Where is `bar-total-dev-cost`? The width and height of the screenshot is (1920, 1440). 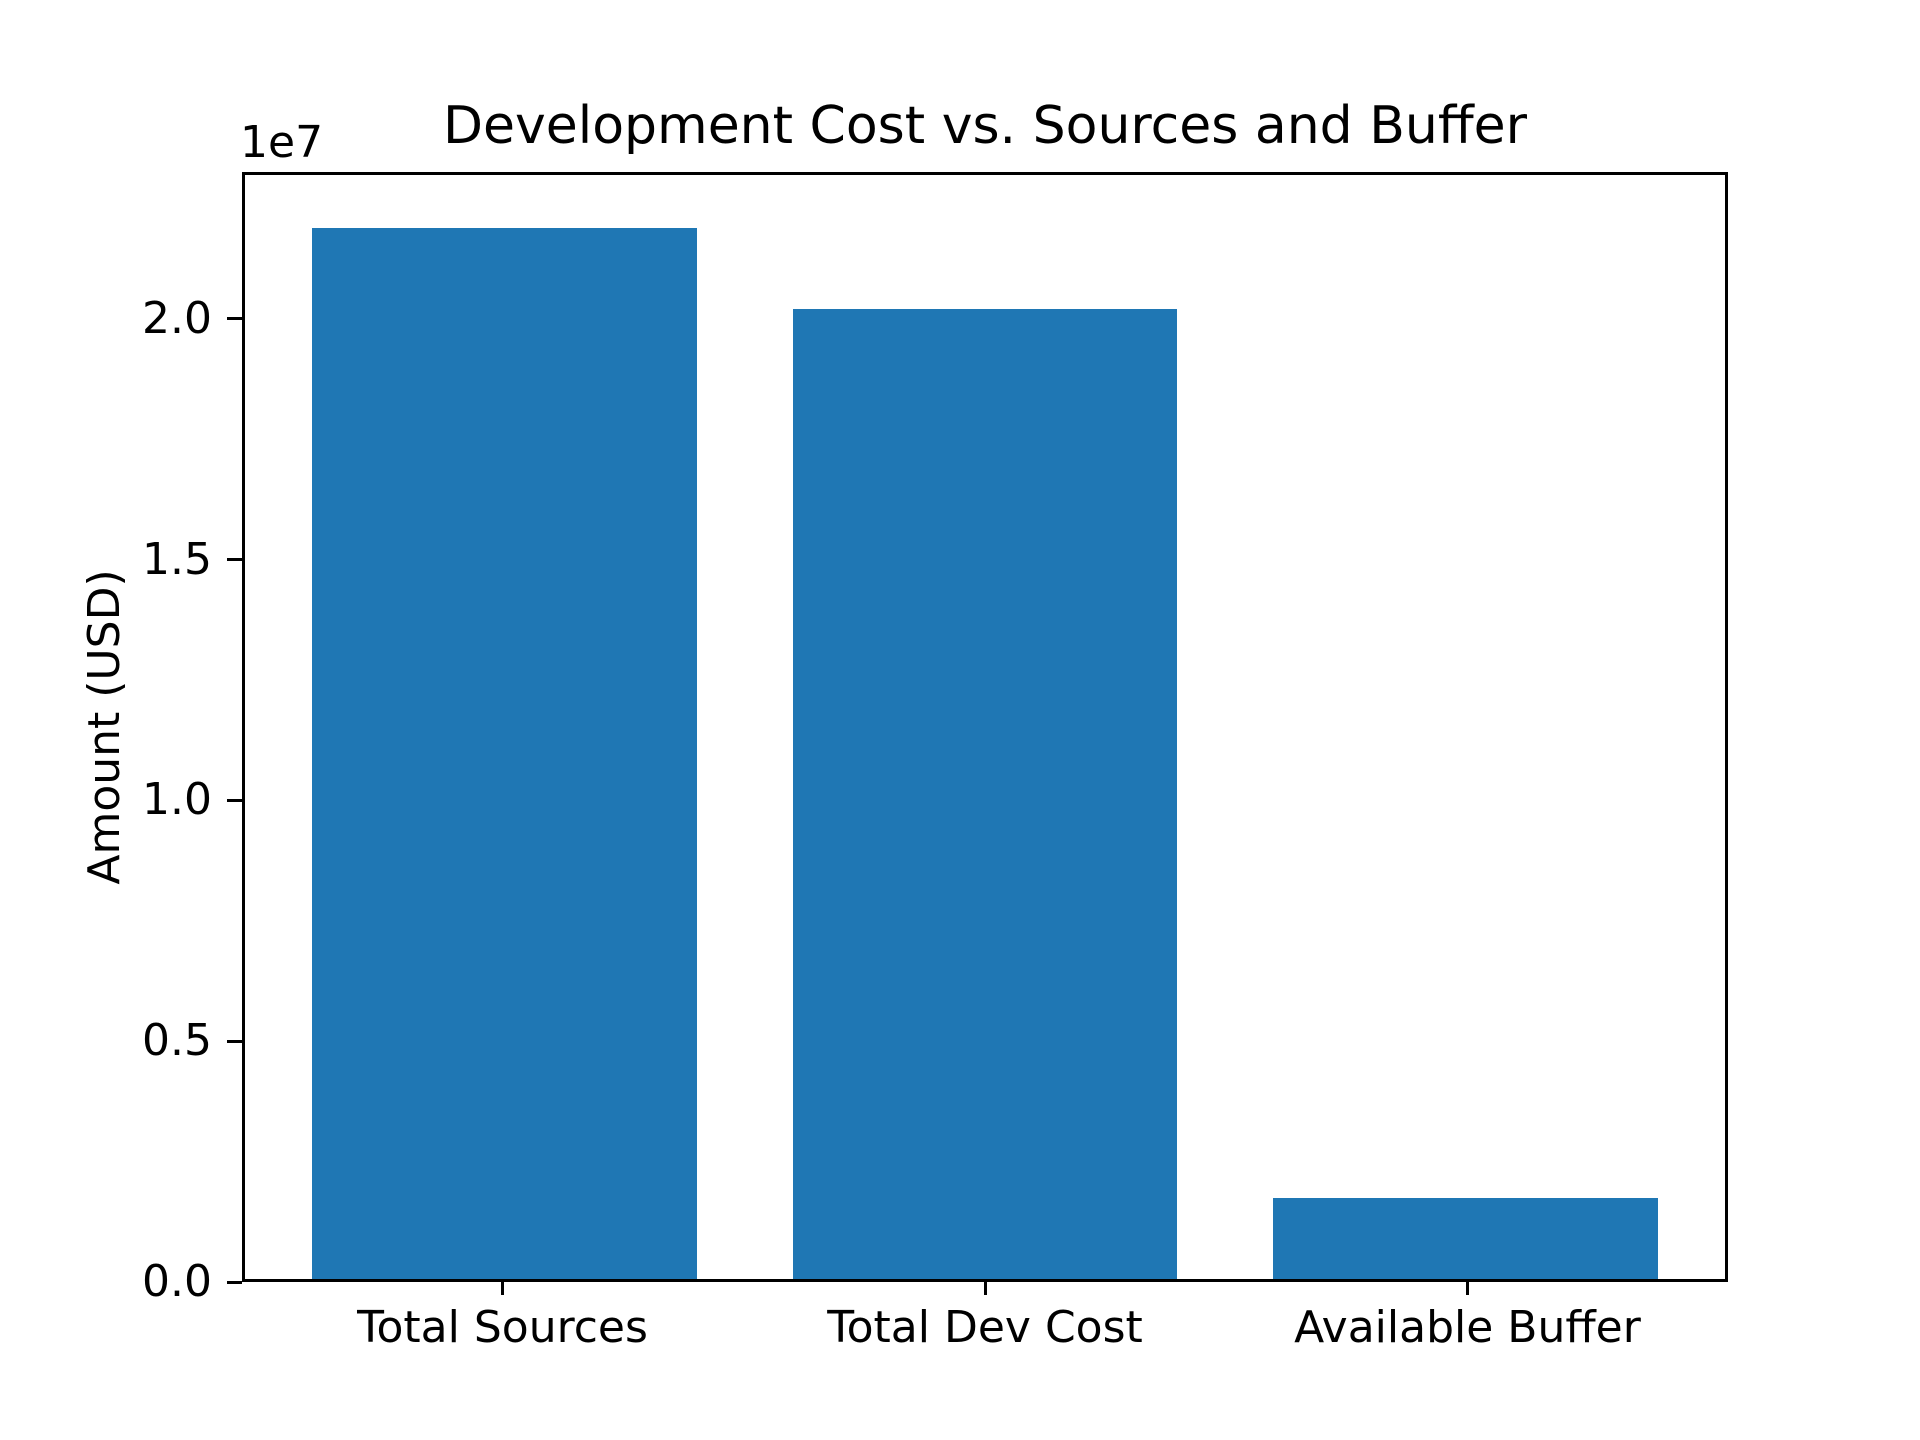 bar-total-dev-cost is located at coordinates (985, 794).